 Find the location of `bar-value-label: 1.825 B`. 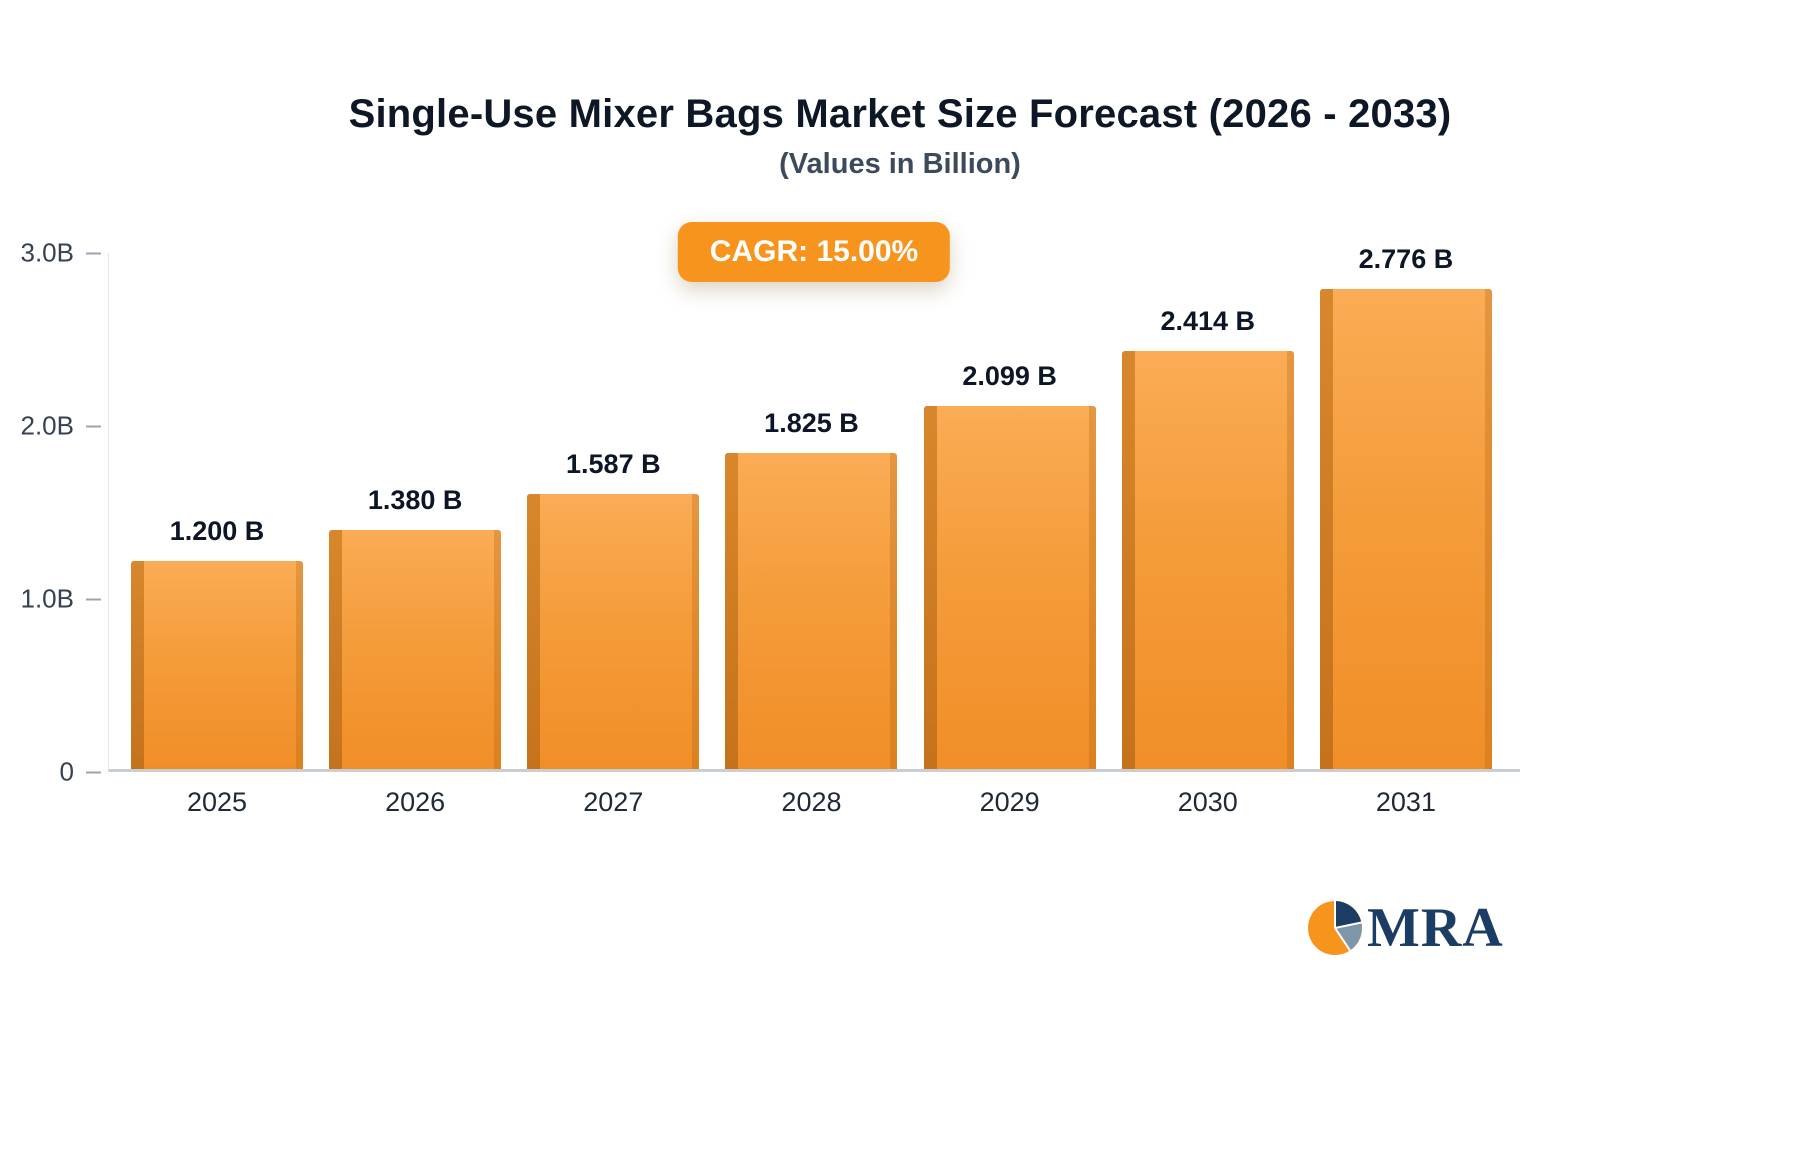

bar-value-label: 1.825 B is located at coordinates (811, 423).